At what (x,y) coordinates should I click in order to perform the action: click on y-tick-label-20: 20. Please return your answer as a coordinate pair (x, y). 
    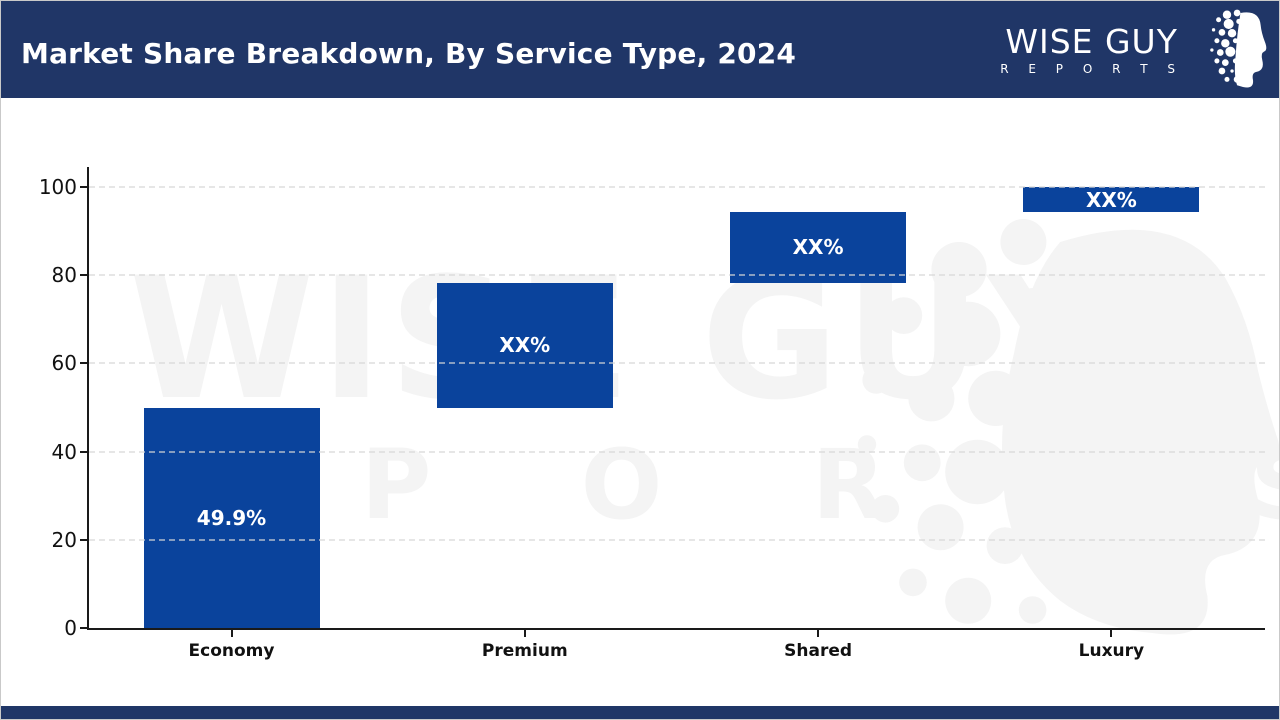
    Looking at the image, I should click on (64, 539).